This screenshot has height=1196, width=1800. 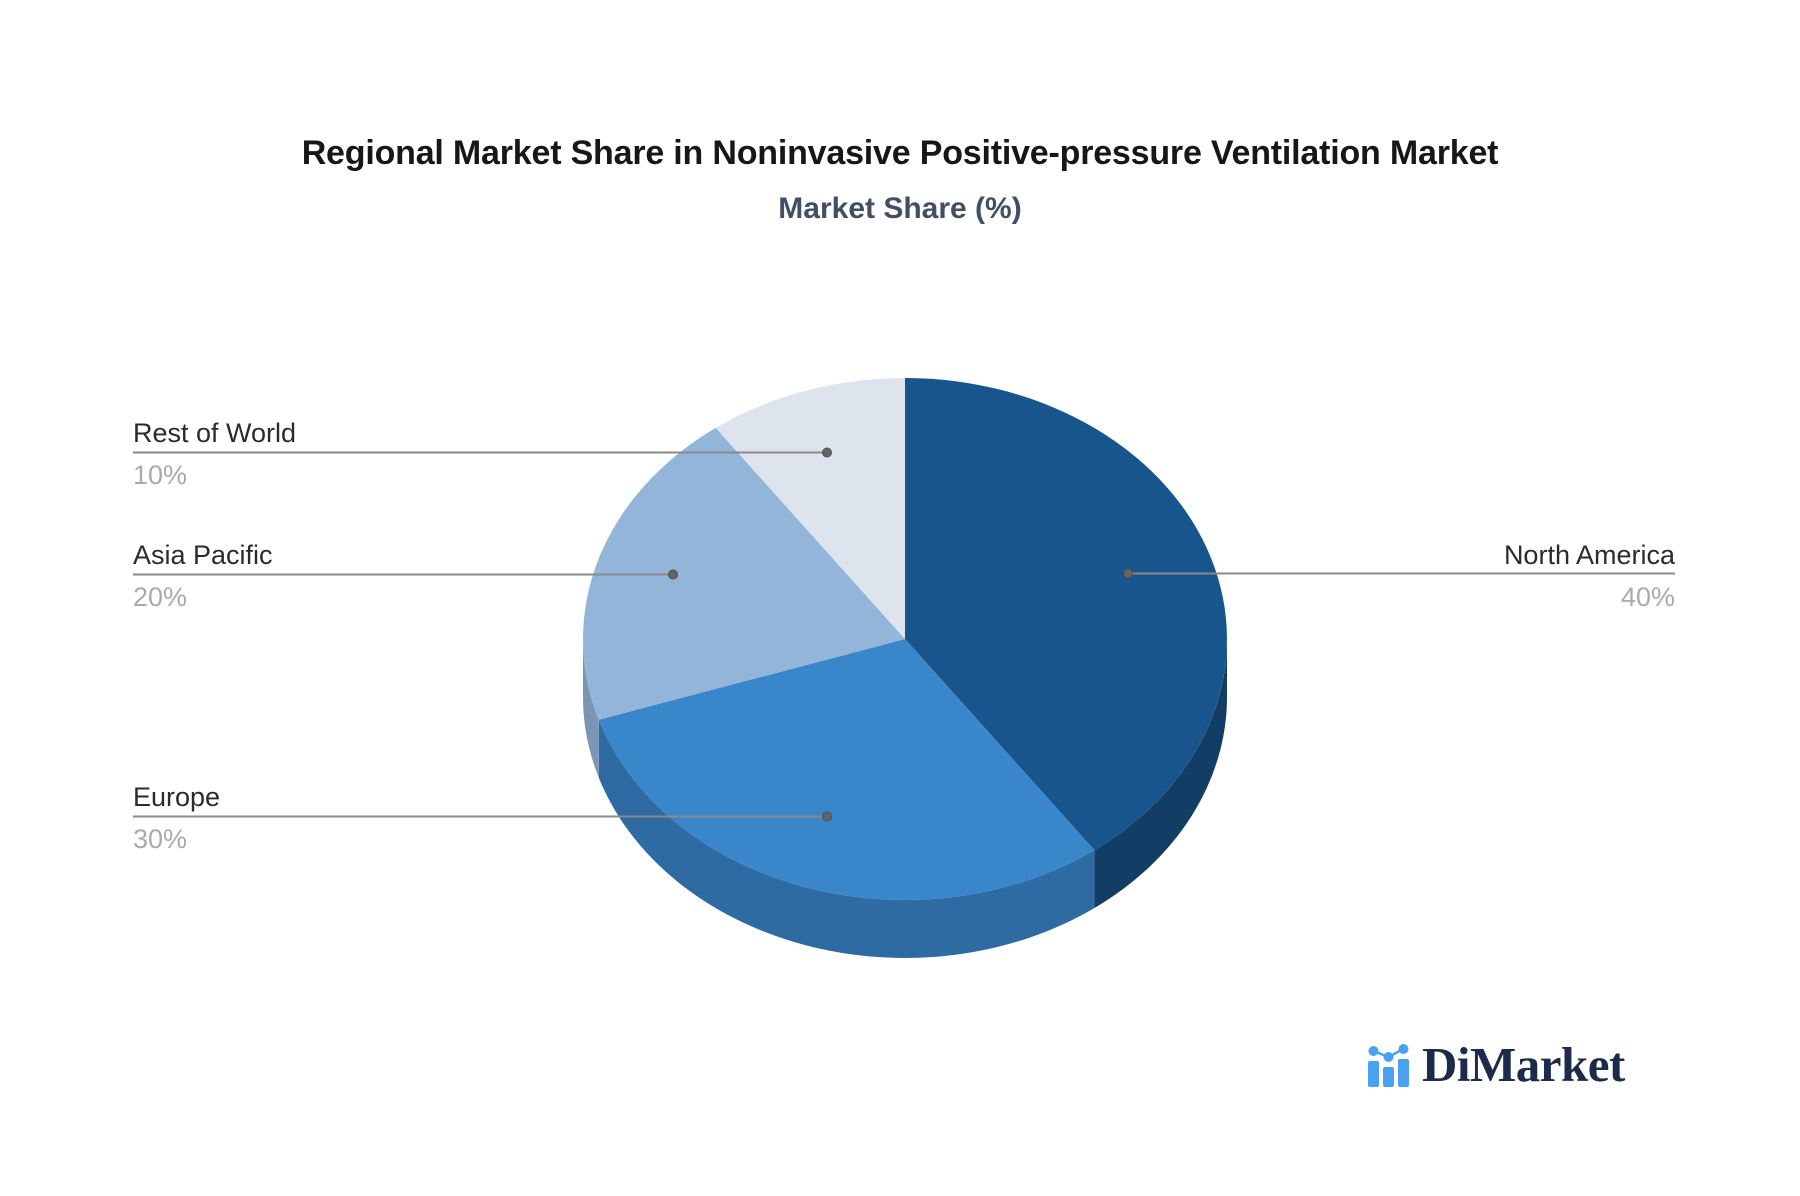 I want to click on callout-label-europe: Europe, so click(x=177, y=797).